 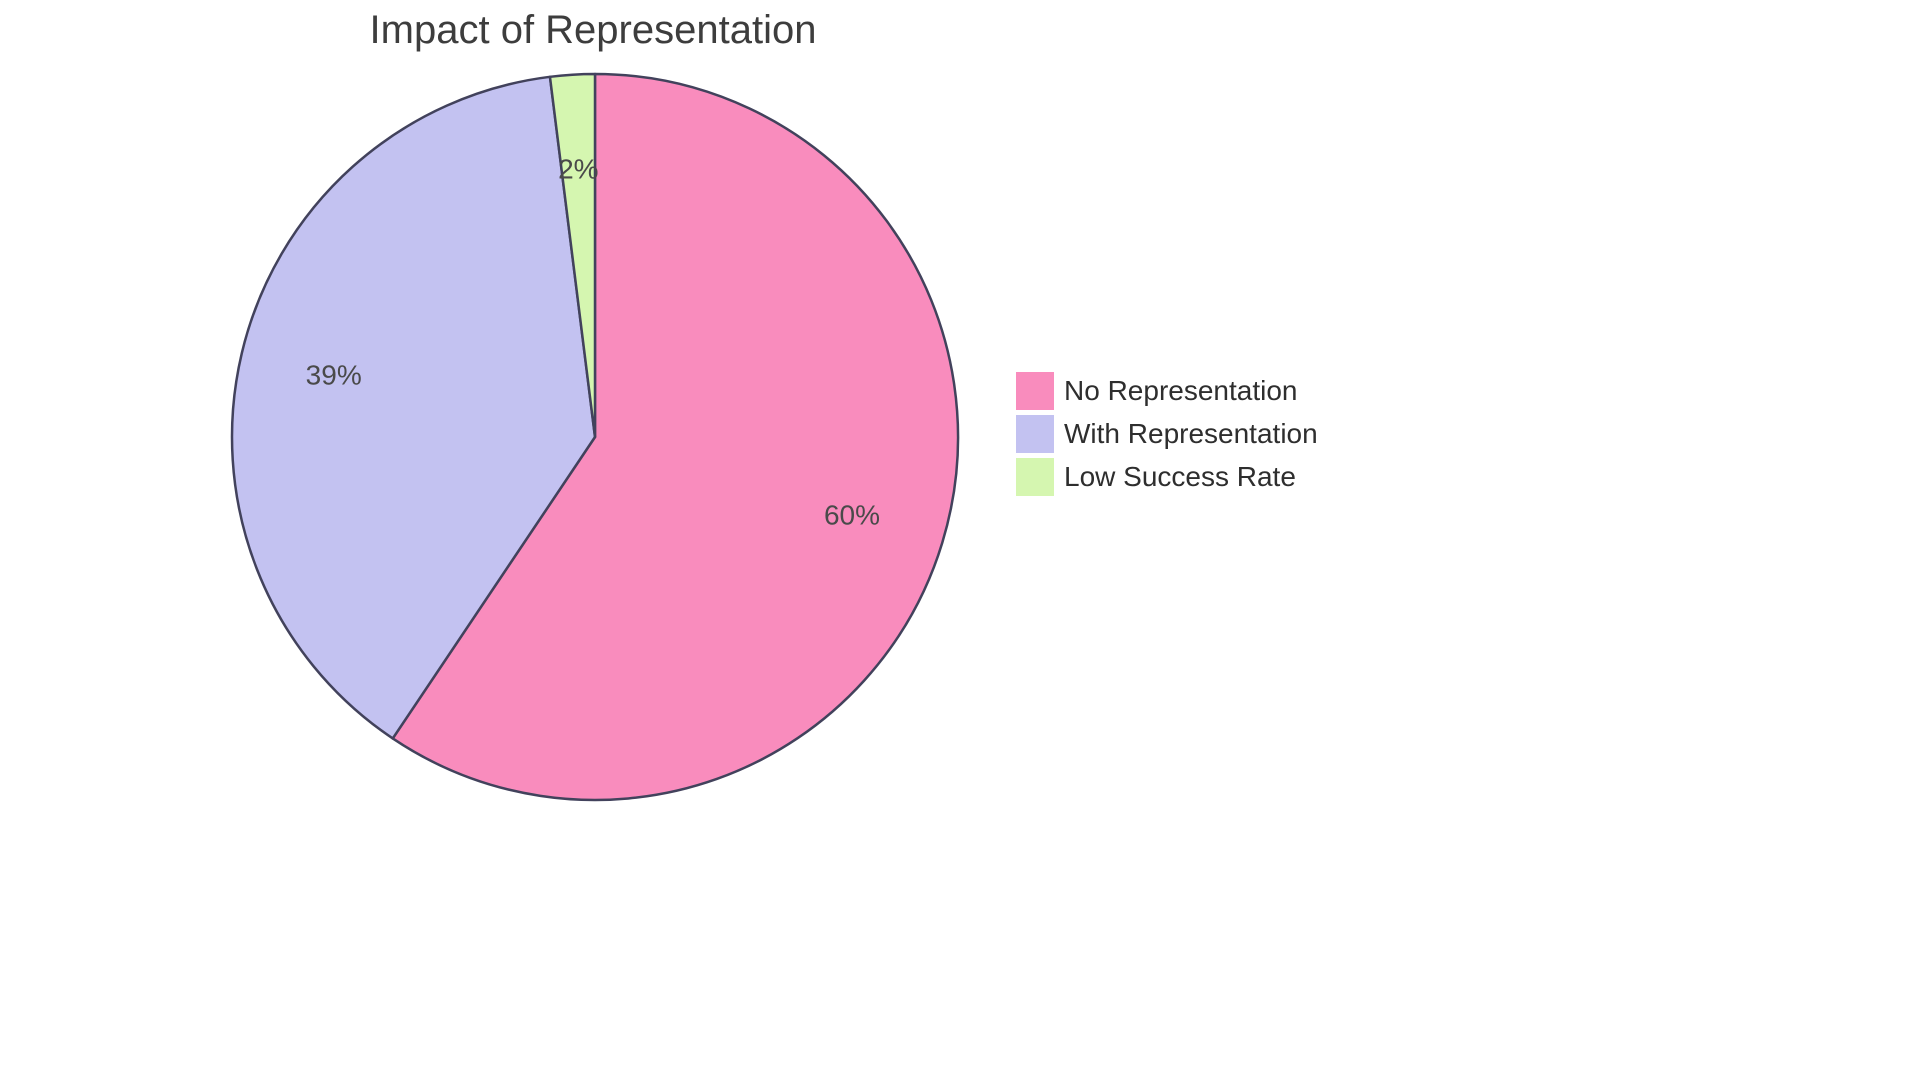 What do you see at coordinates (852, 515) in the screenshot?
I see `slice-percent-label-0: 60%` at bounding box center [852, 515].